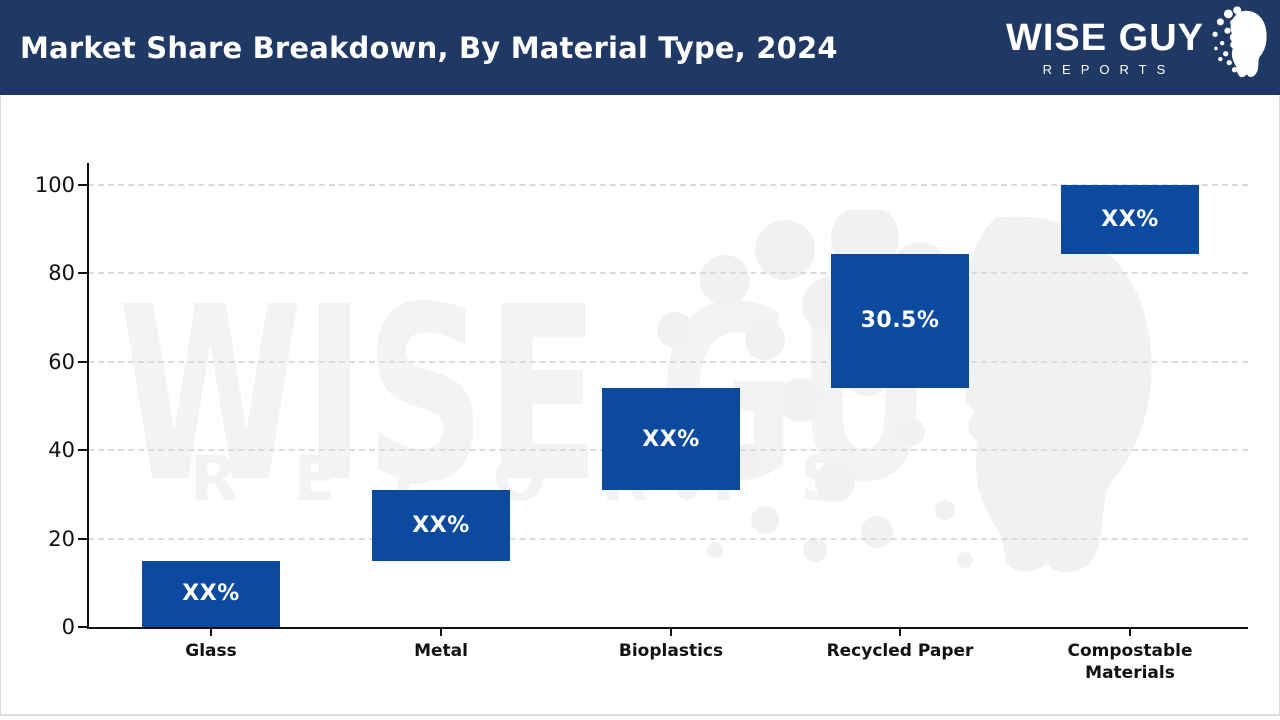  Describe the element at coordinates (1109, 69) in the screenshot. I see `logo-subtitle: REPORTS` at that location.